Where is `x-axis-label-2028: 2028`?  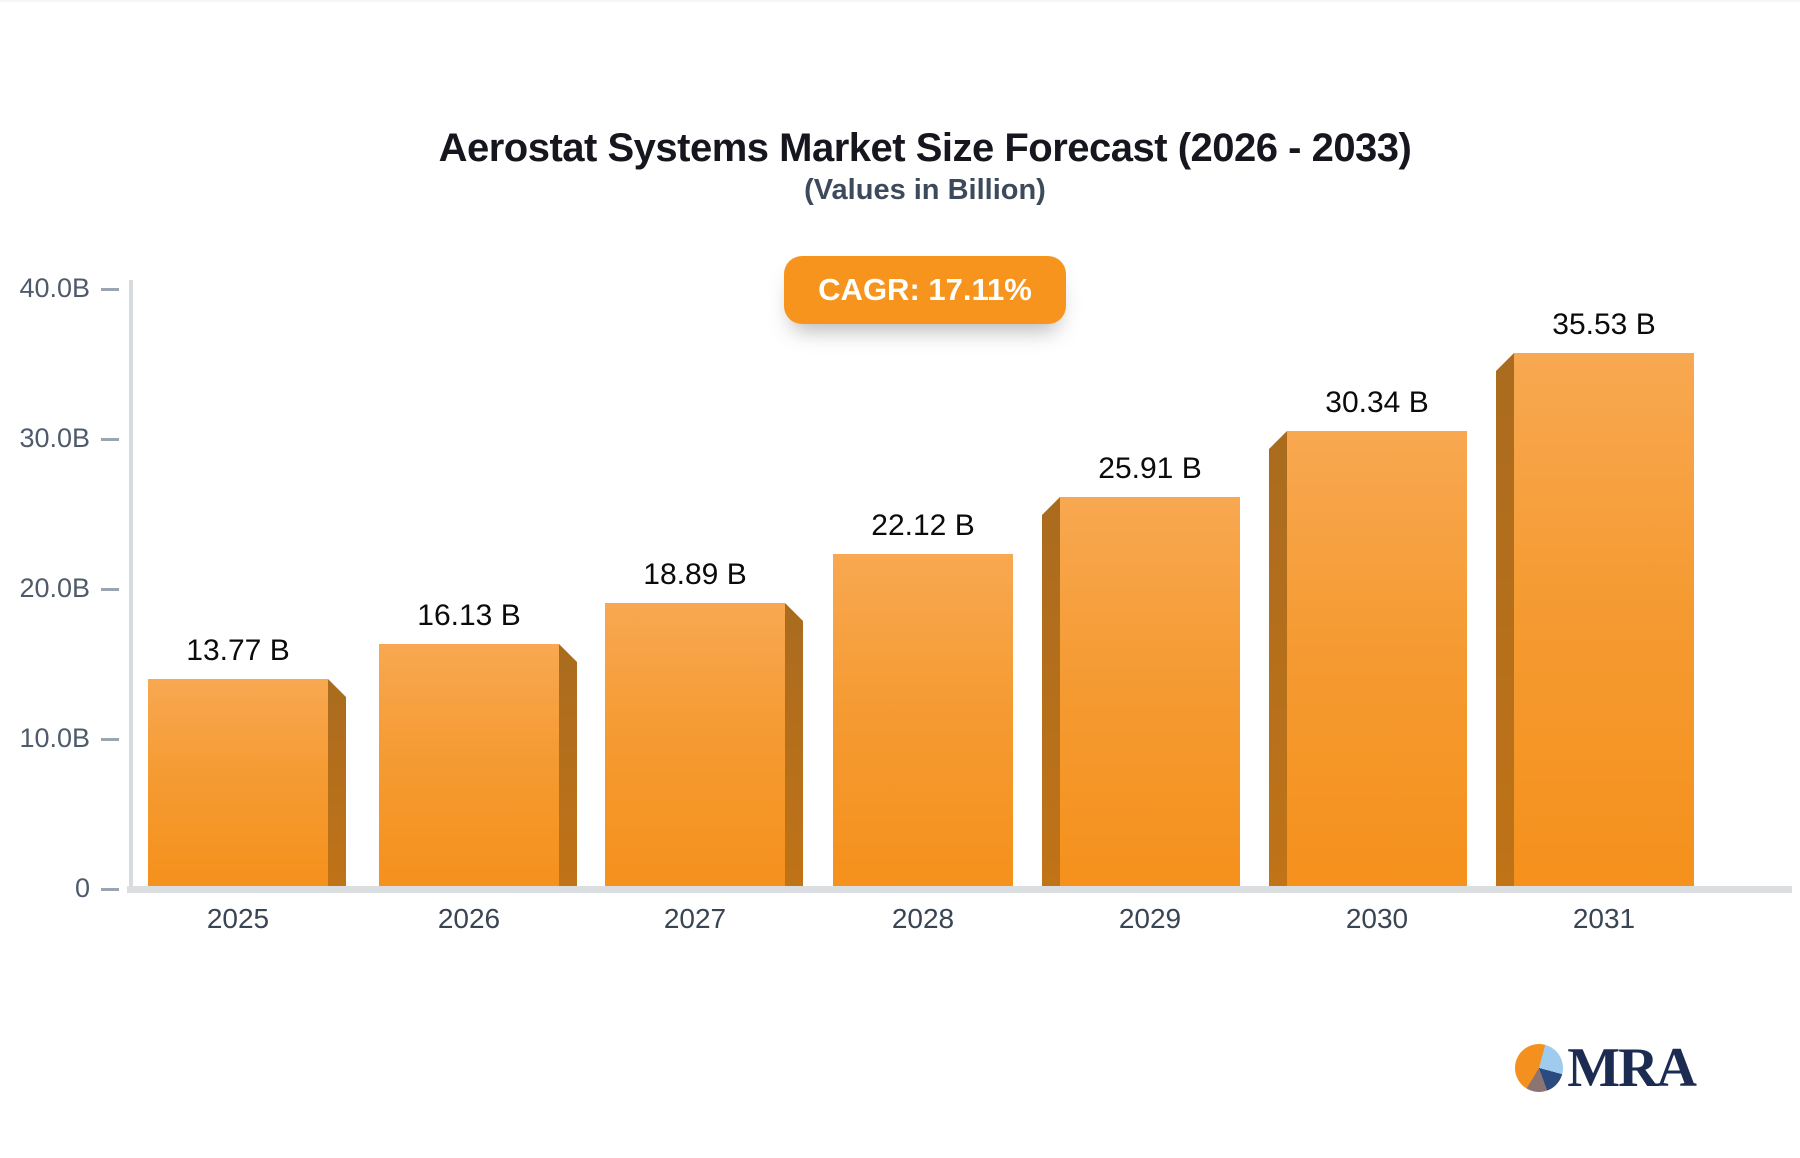
x-axis-label-2028: 2028 is located at coordinates (923, 918).